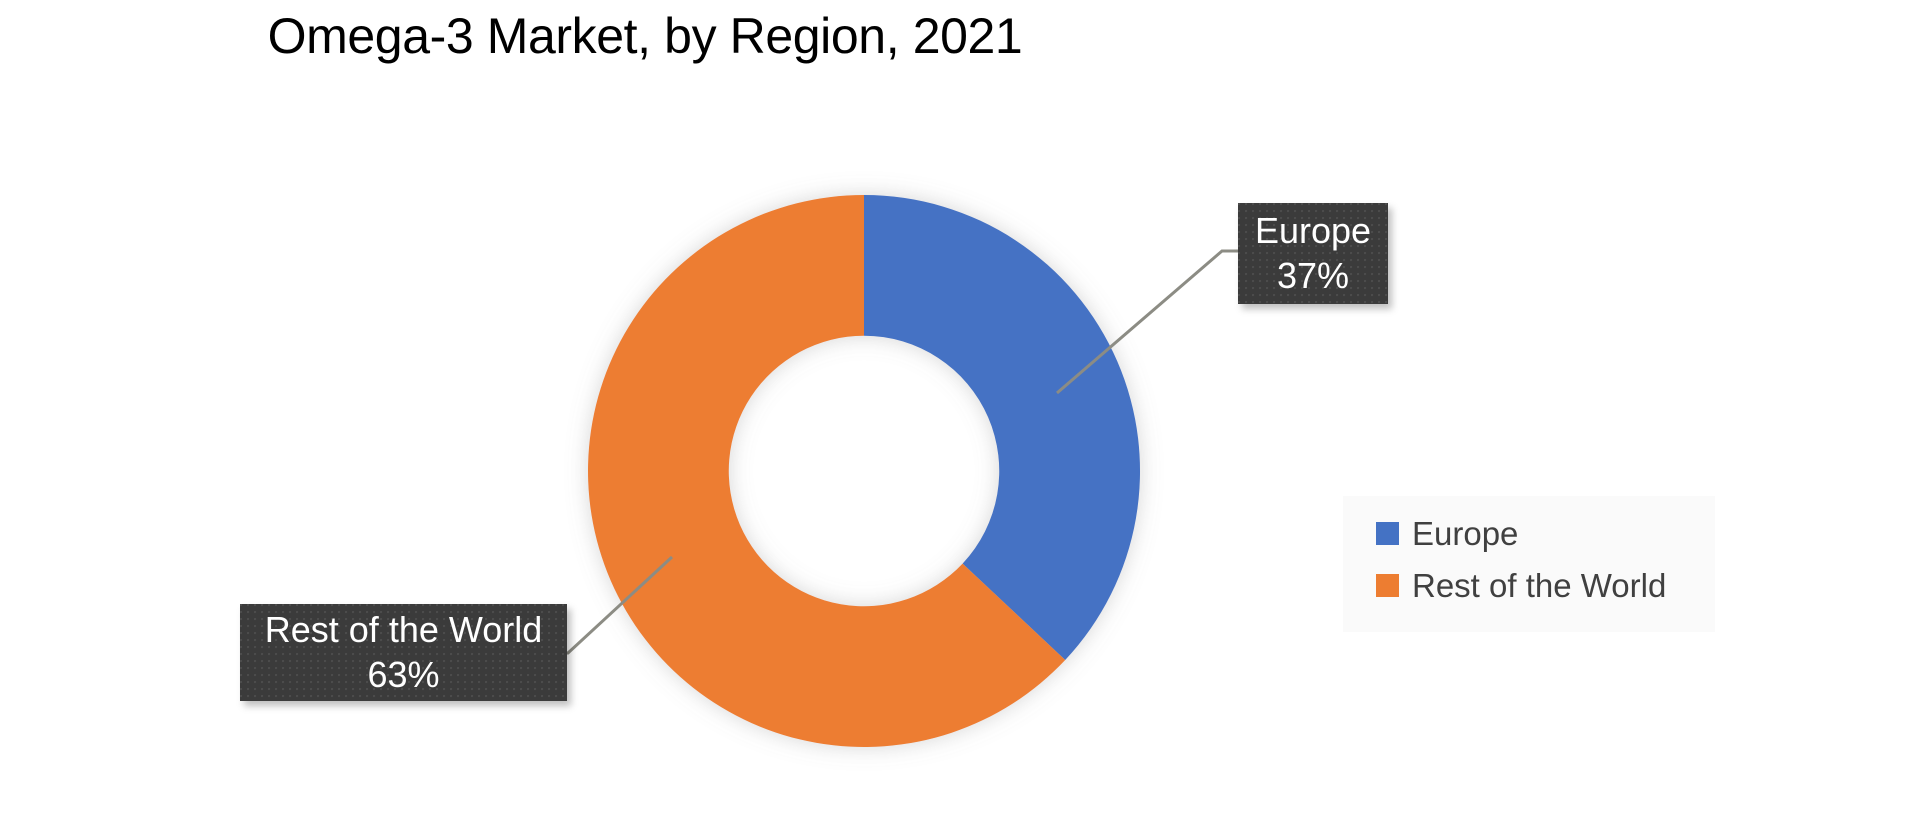 This screenshot has width=1920, height=818. Describe the element at coordinates (403, 652) in the screenshot. I see `data-label-rest-of-the-world: Rest of the World 63%` at that location.